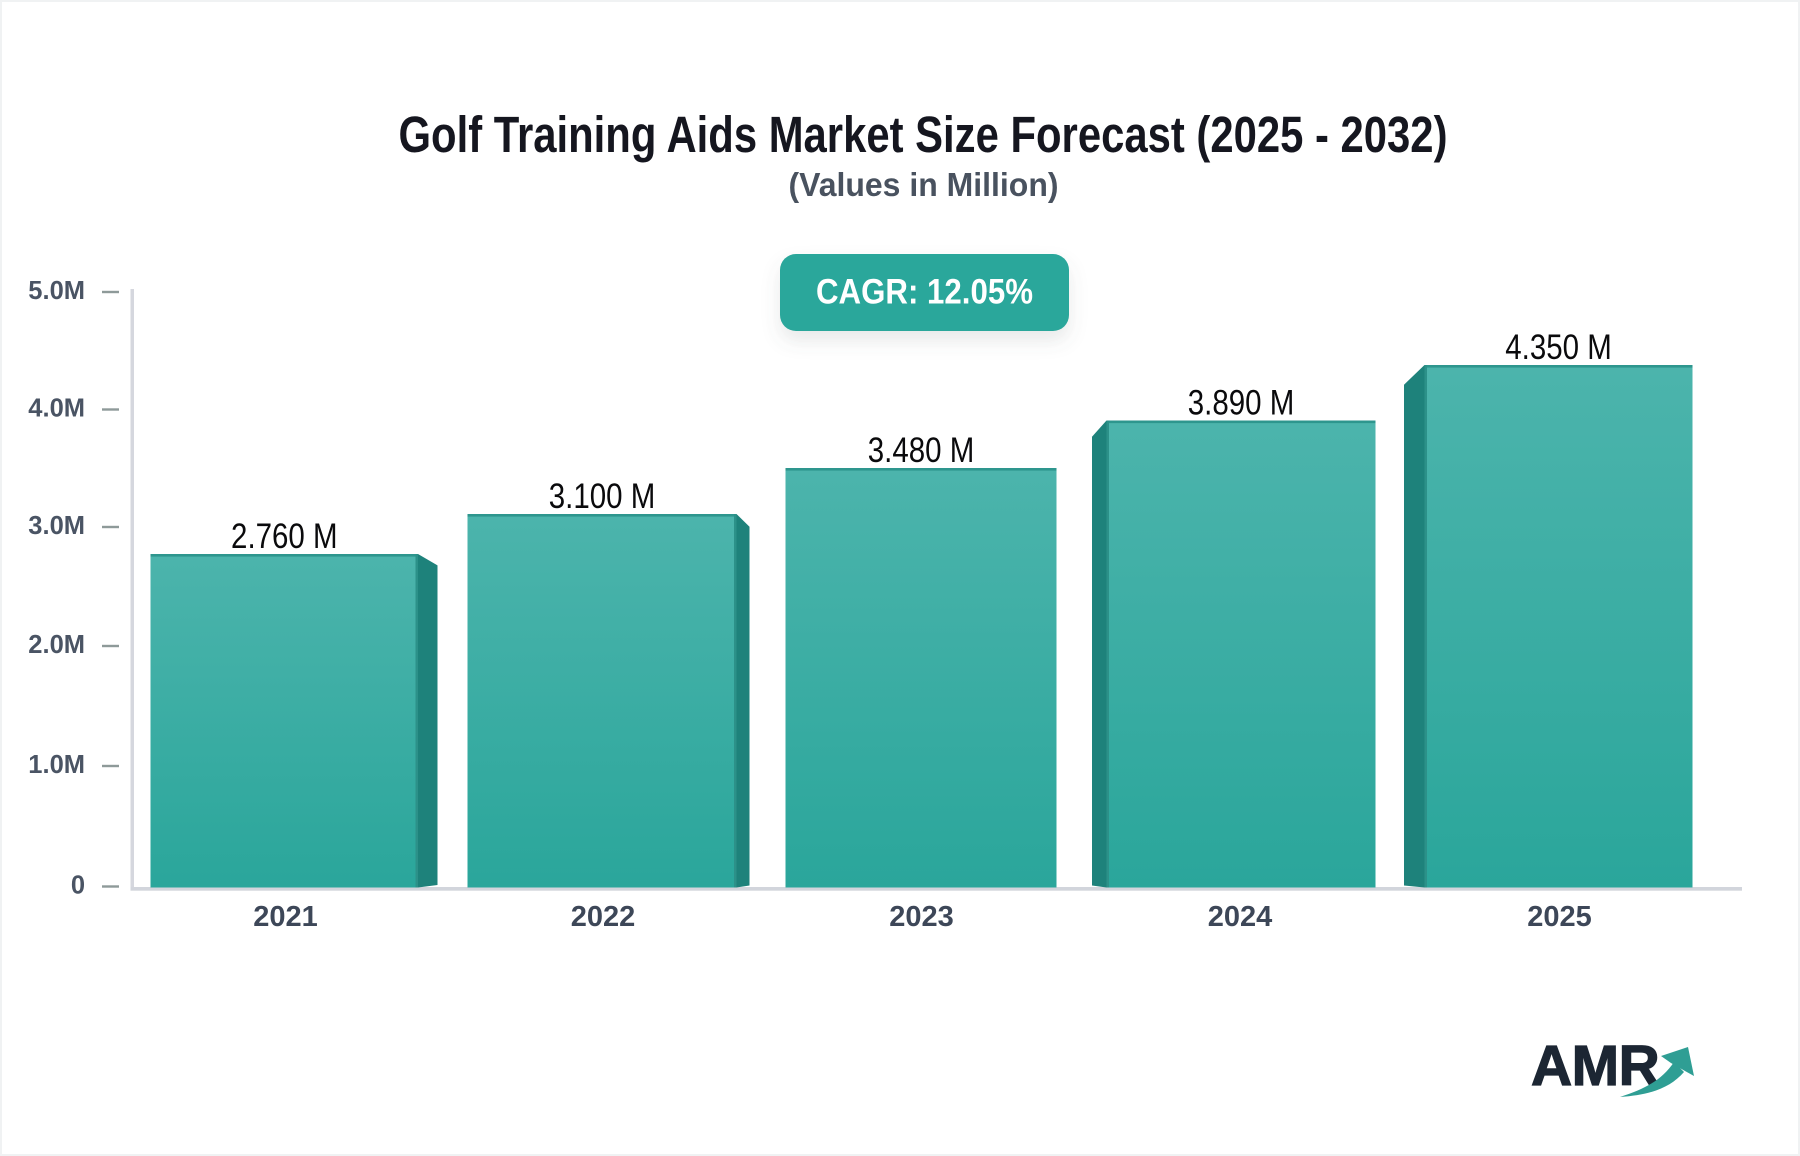  I want to click on svg-text: AMR, so click(1595, 1066).